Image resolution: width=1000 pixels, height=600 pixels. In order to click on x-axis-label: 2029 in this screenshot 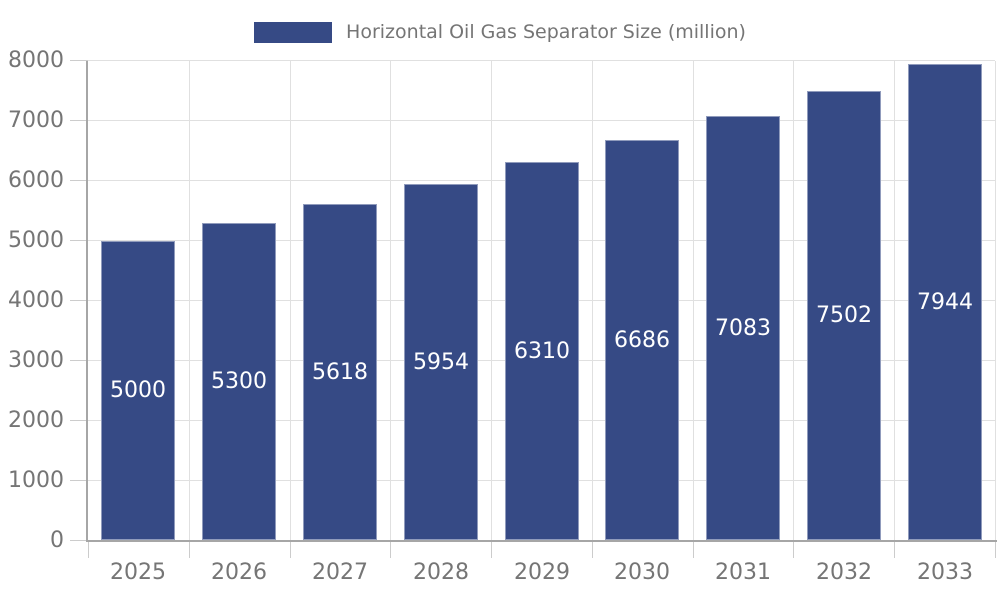, I will do `click(542, 572)`.